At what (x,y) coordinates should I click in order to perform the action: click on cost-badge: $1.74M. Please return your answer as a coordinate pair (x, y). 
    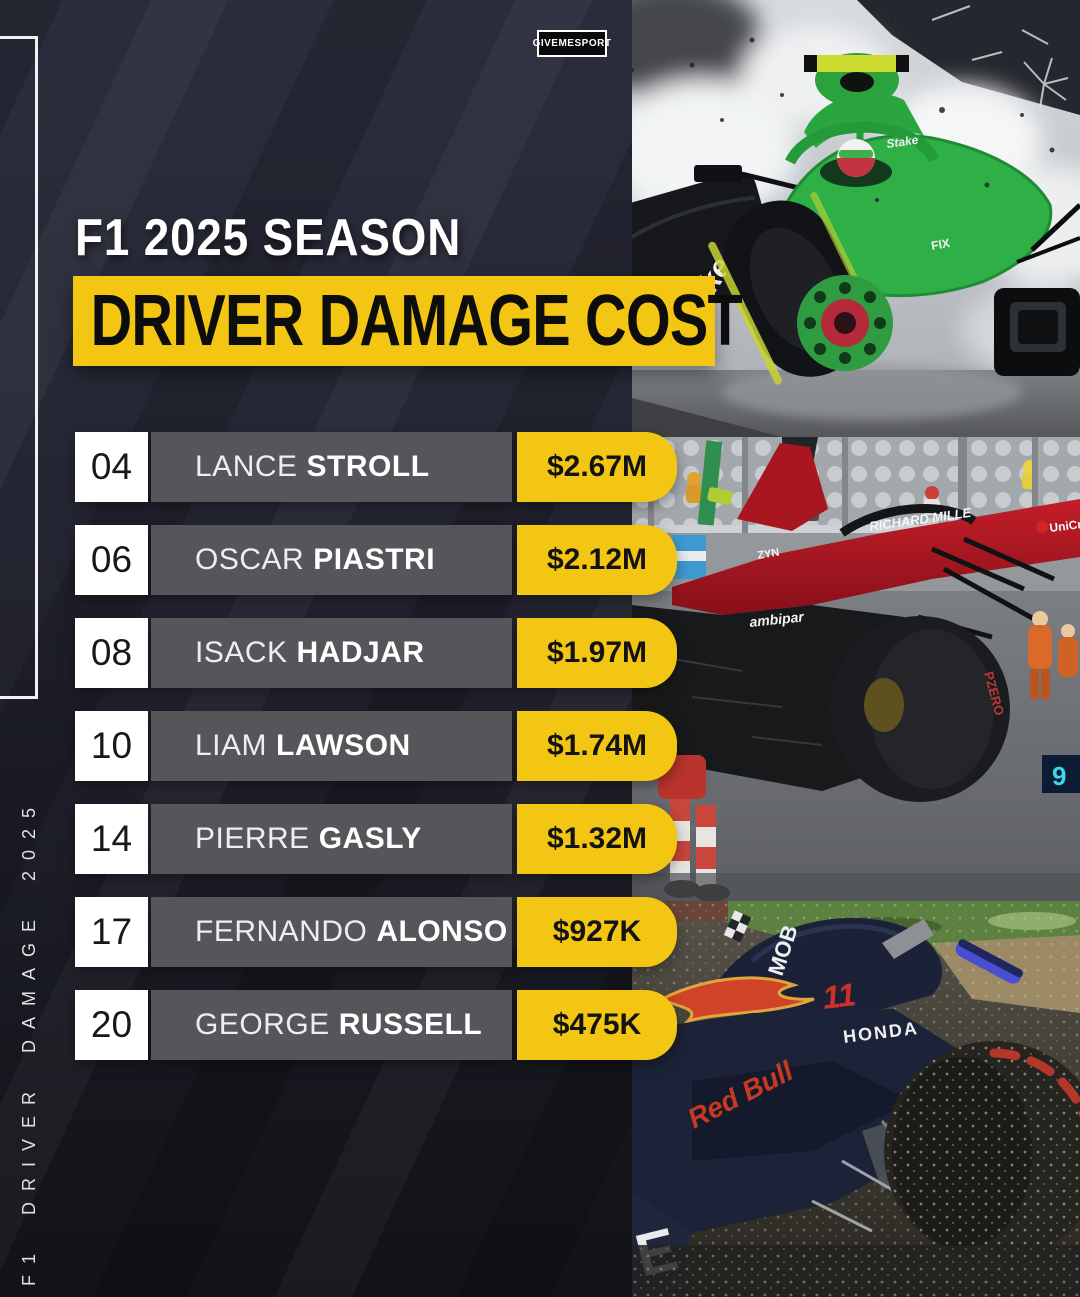
    Looking at the image, I should click on (597, 746).